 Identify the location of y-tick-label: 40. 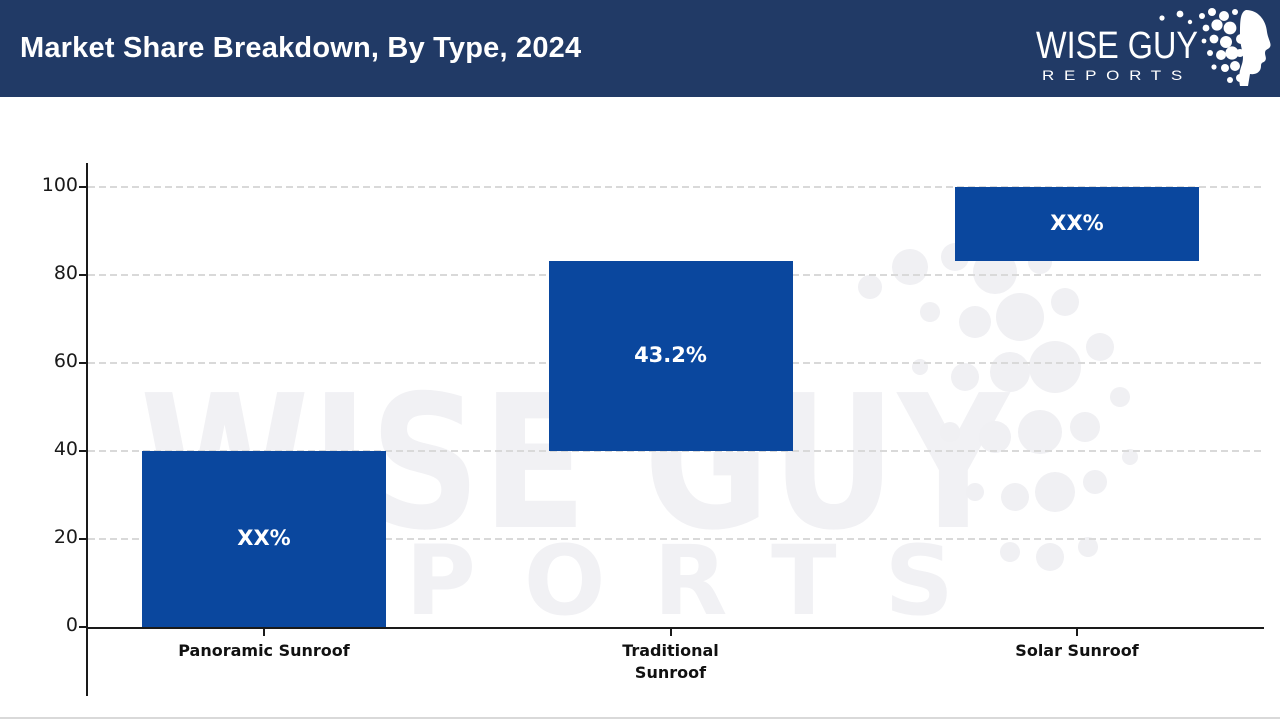
(65, 449).